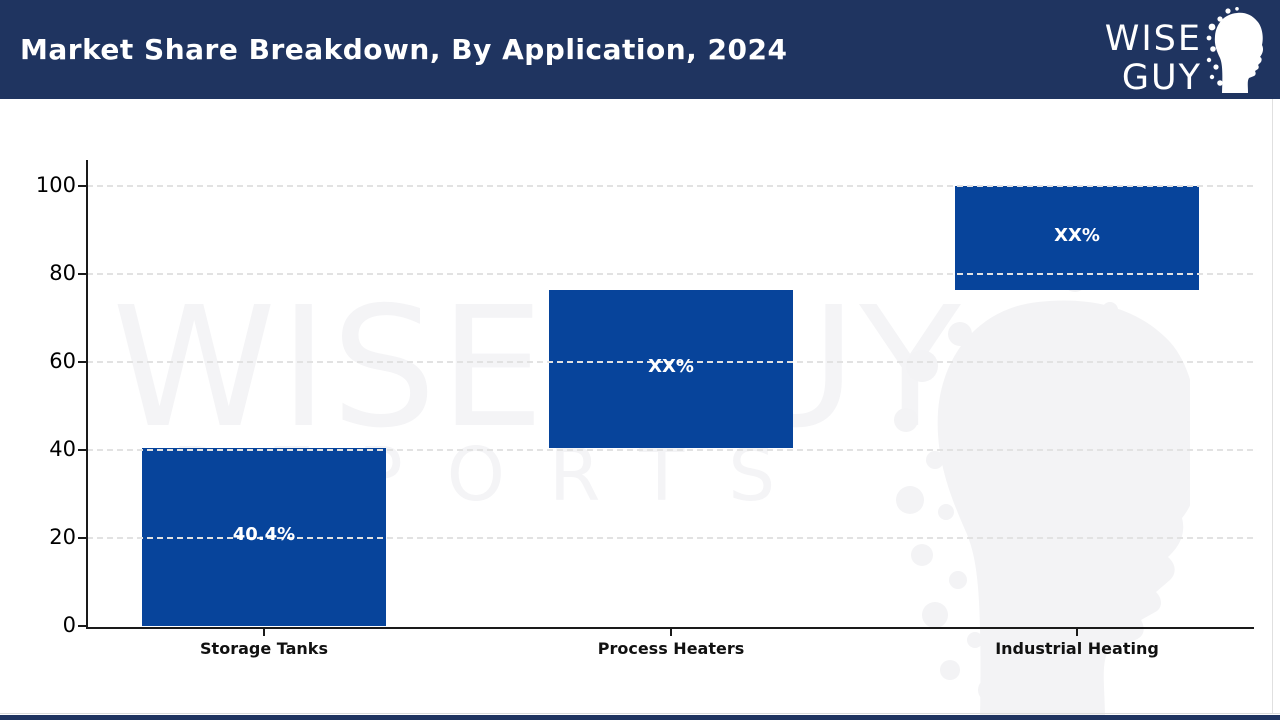 This screenshot has height=720, width=1280. I want to click on y-tick-label-60: 60, so click(62, 361).